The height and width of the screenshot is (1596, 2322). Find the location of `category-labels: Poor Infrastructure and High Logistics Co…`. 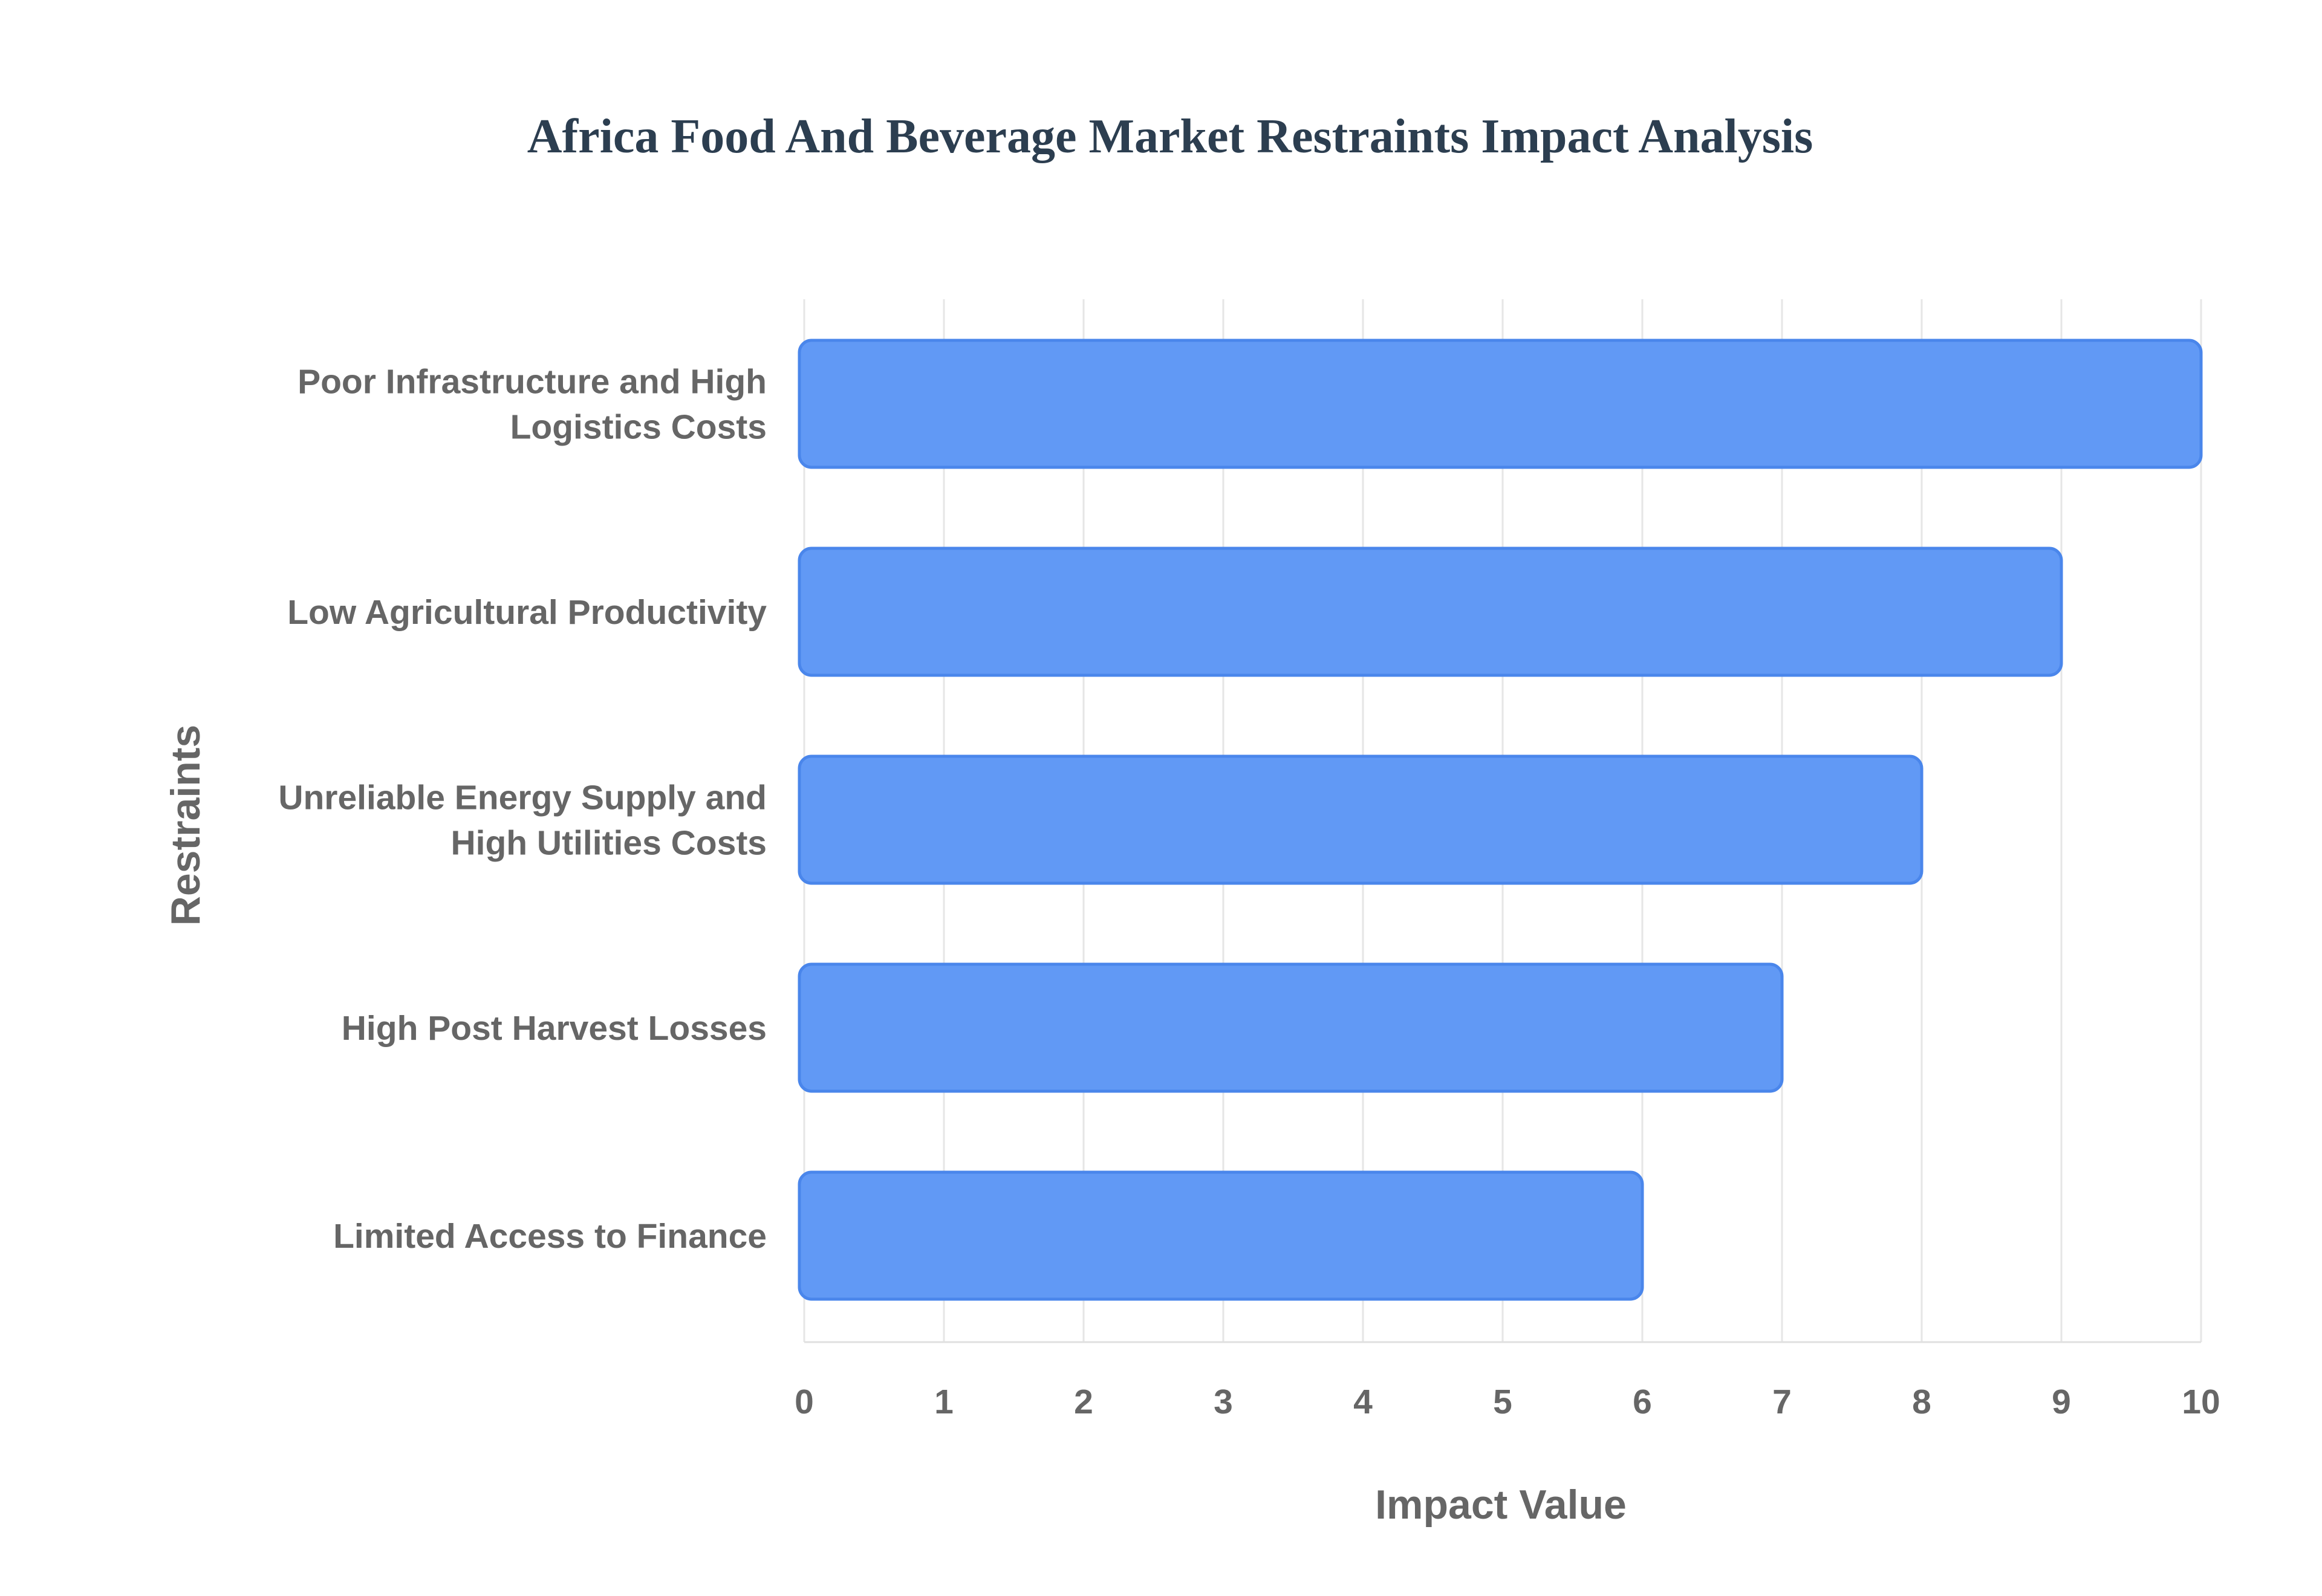

category-labels: Poor Infrastructure and High Logistics Co… is located at coordinates (522, 809).